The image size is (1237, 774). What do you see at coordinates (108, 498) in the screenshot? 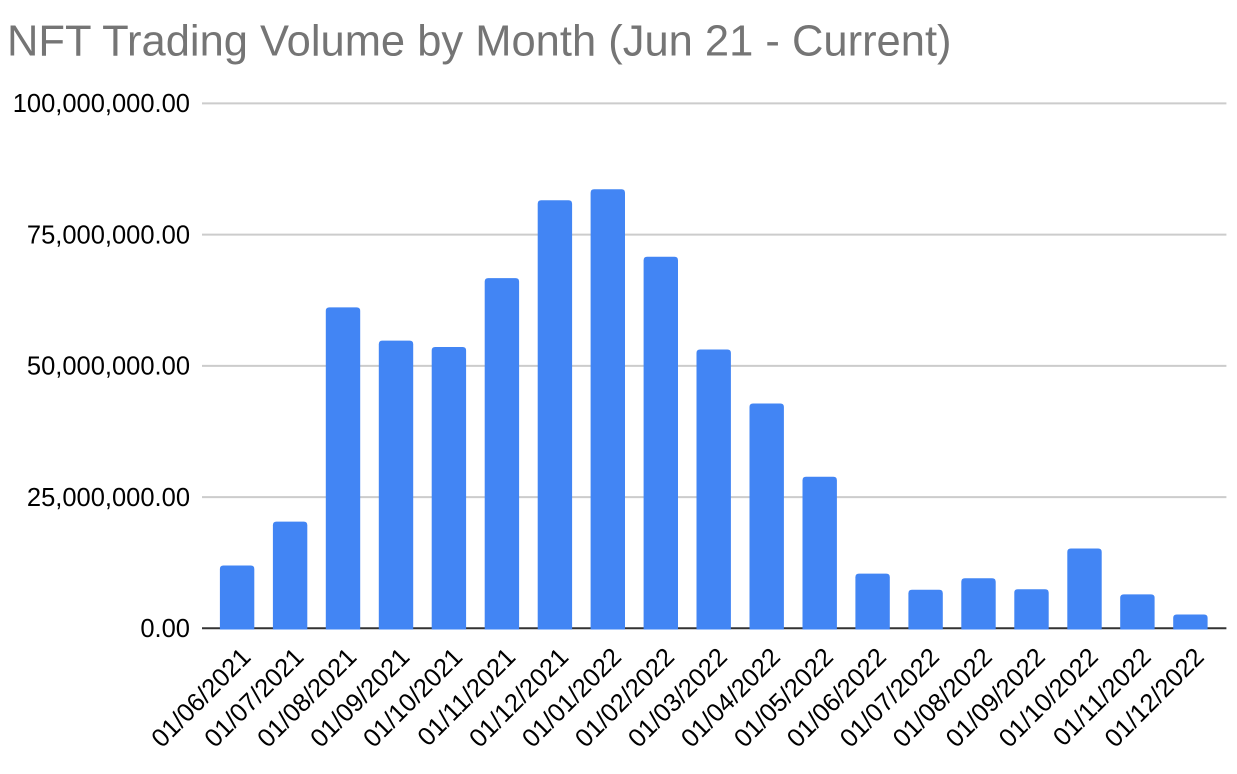
I see `svg-text: 25,000,000.00` at bounding box center [108, 498].